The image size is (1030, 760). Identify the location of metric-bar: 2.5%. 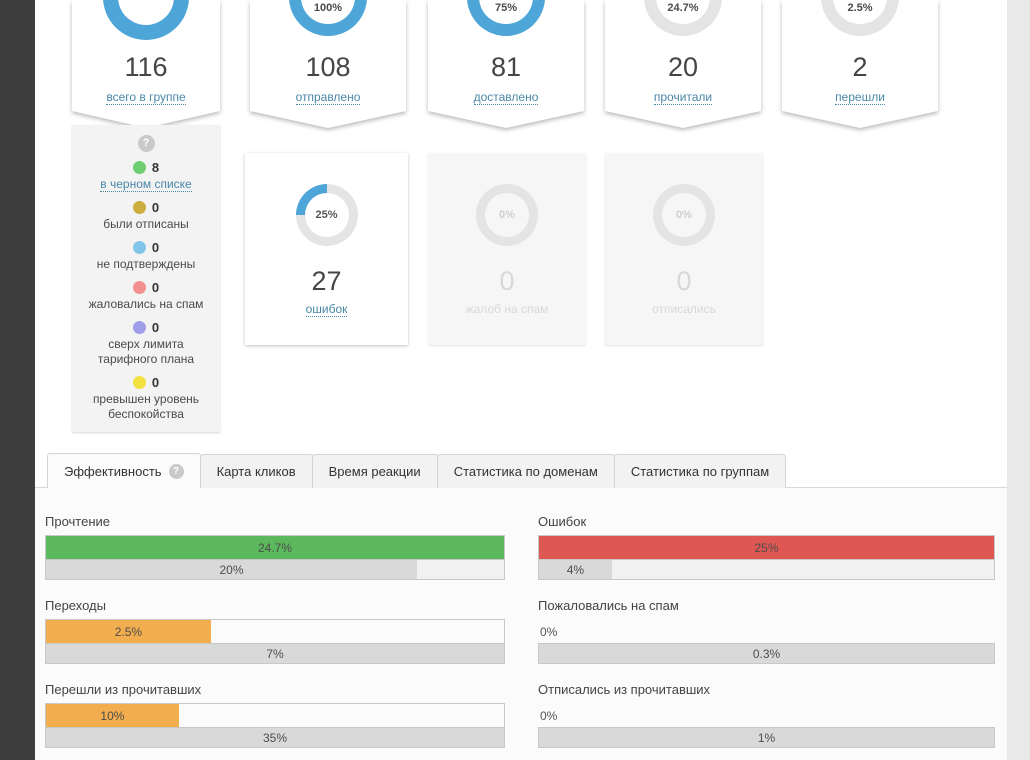
(275, 631).